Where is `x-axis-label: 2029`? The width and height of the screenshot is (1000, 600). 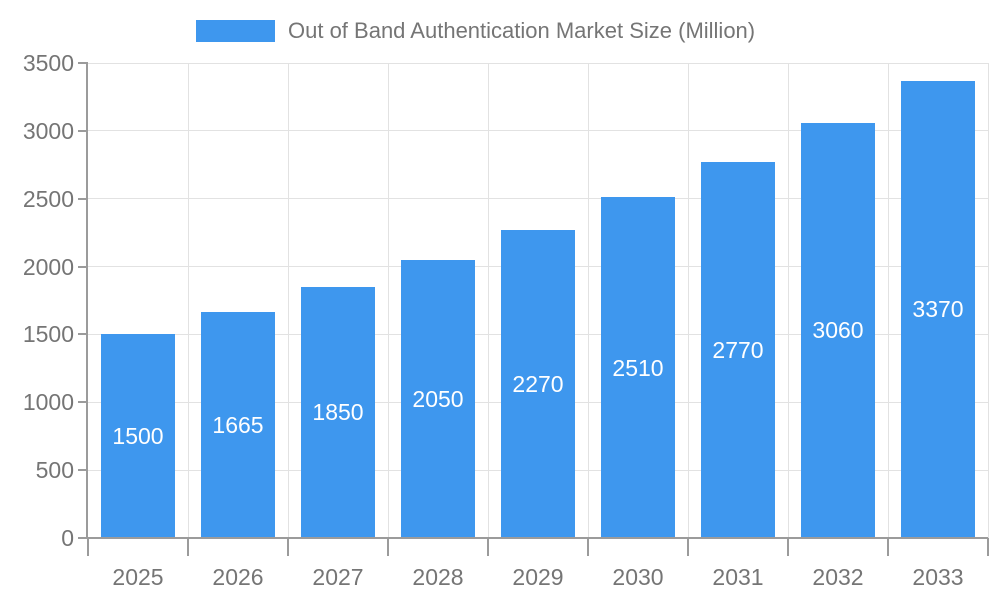
x-axis-label: 2029 is located at coordinates (538, 577).